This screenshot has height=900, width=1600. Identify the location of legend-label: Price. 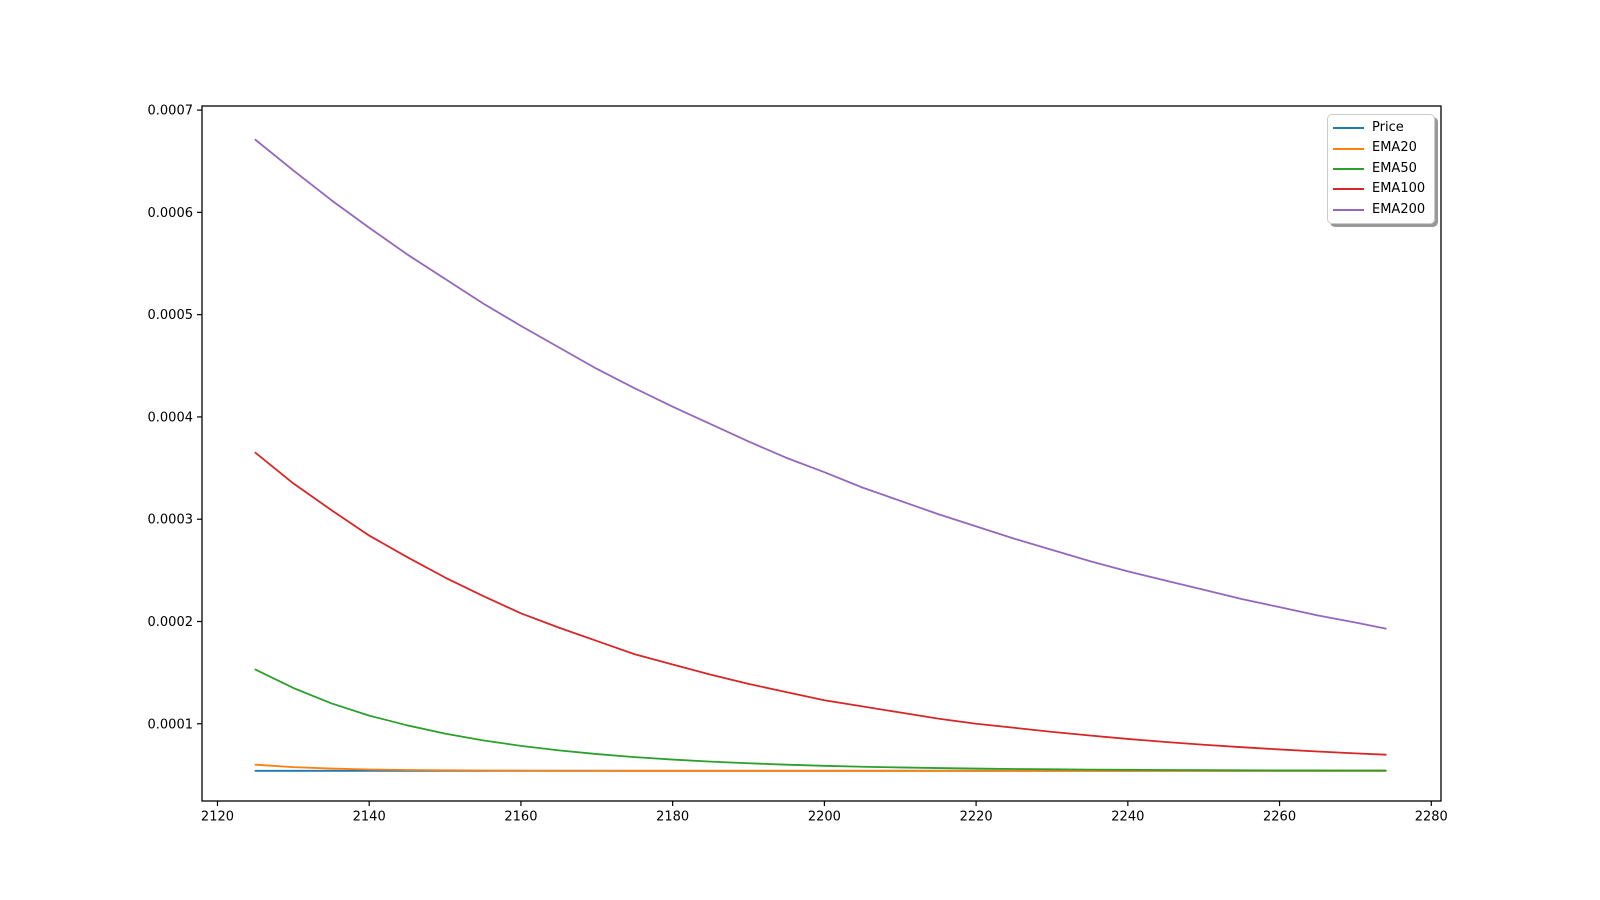
(1388, 127).